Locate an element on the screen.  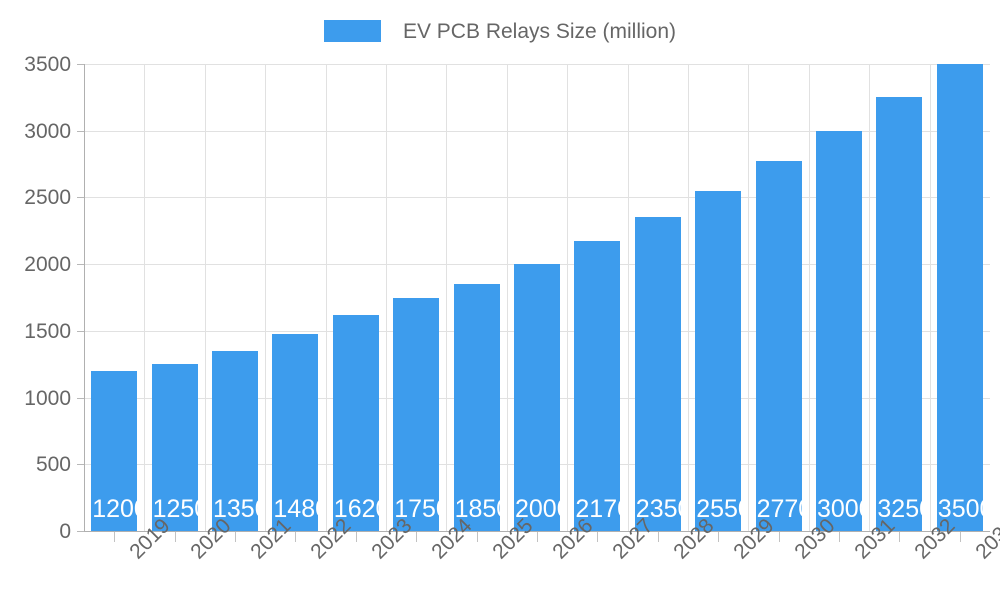
bar-value-label: 3250 is located at coordinates (900, 509).